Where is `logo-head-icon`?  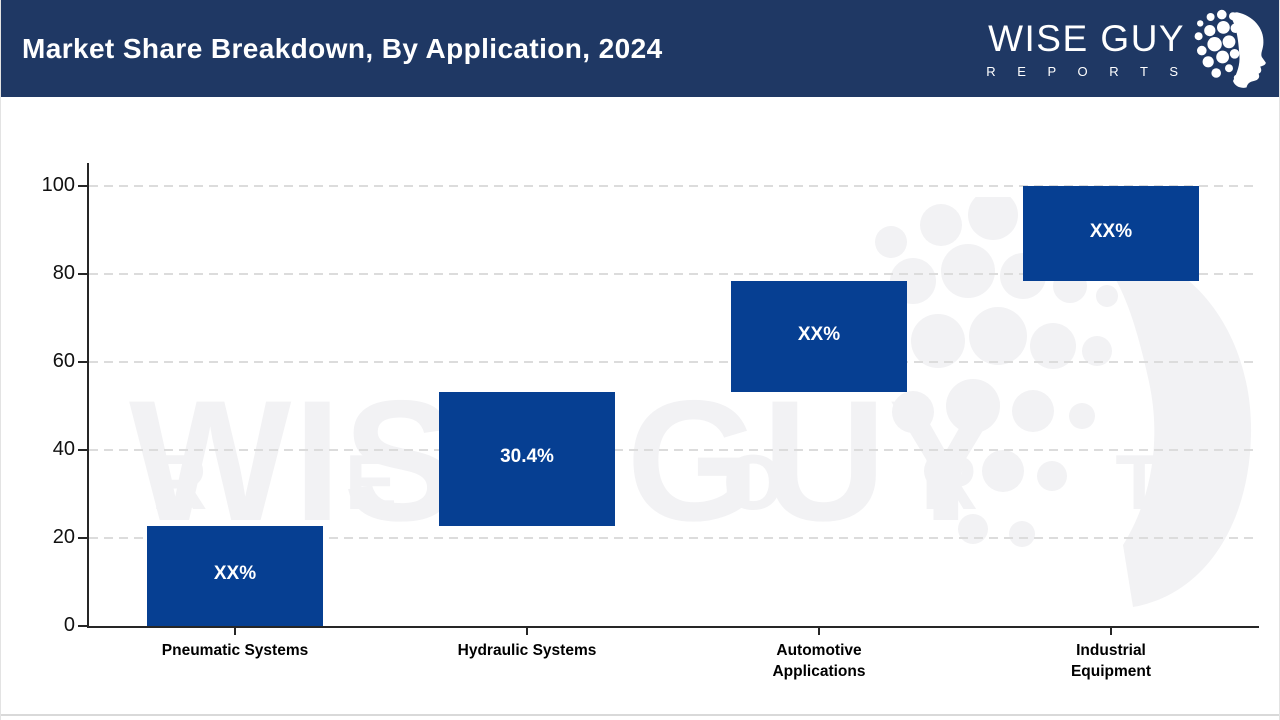
logo-head-icon is located at coordinates (1230, 48).